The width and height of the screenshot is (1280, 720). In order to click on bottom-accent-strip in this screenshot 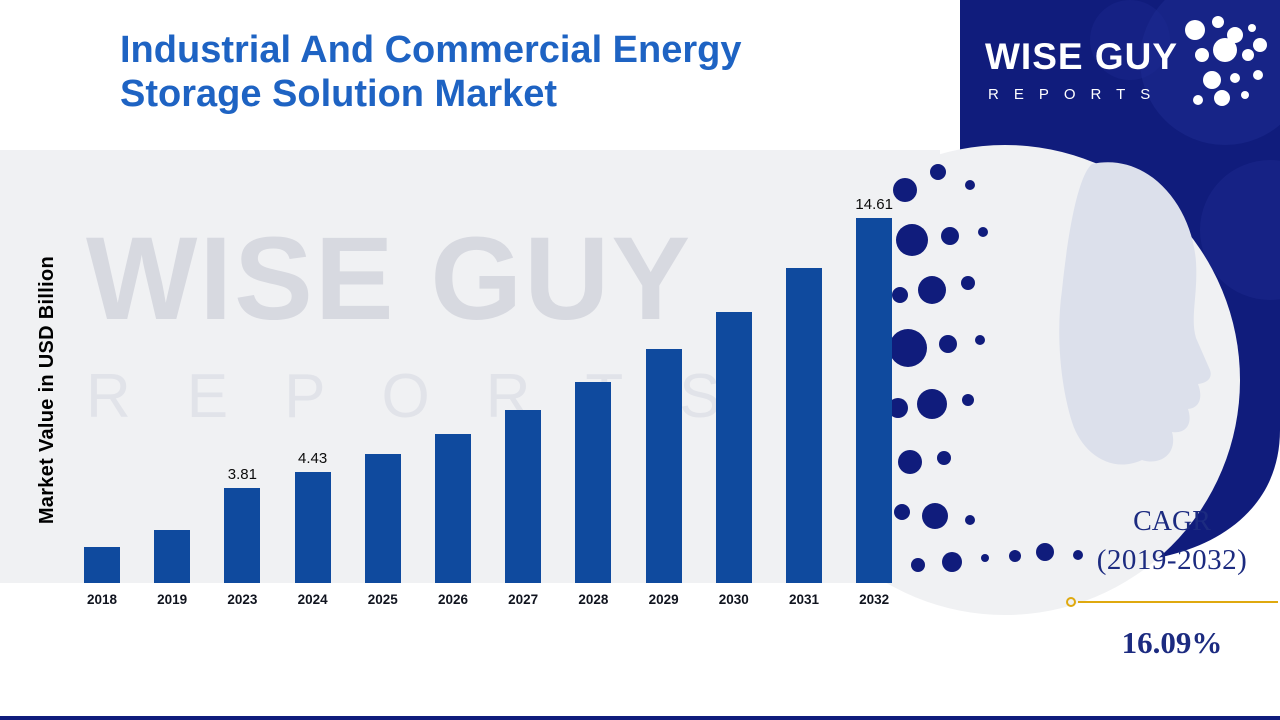, I will do `click(640, 718)`.